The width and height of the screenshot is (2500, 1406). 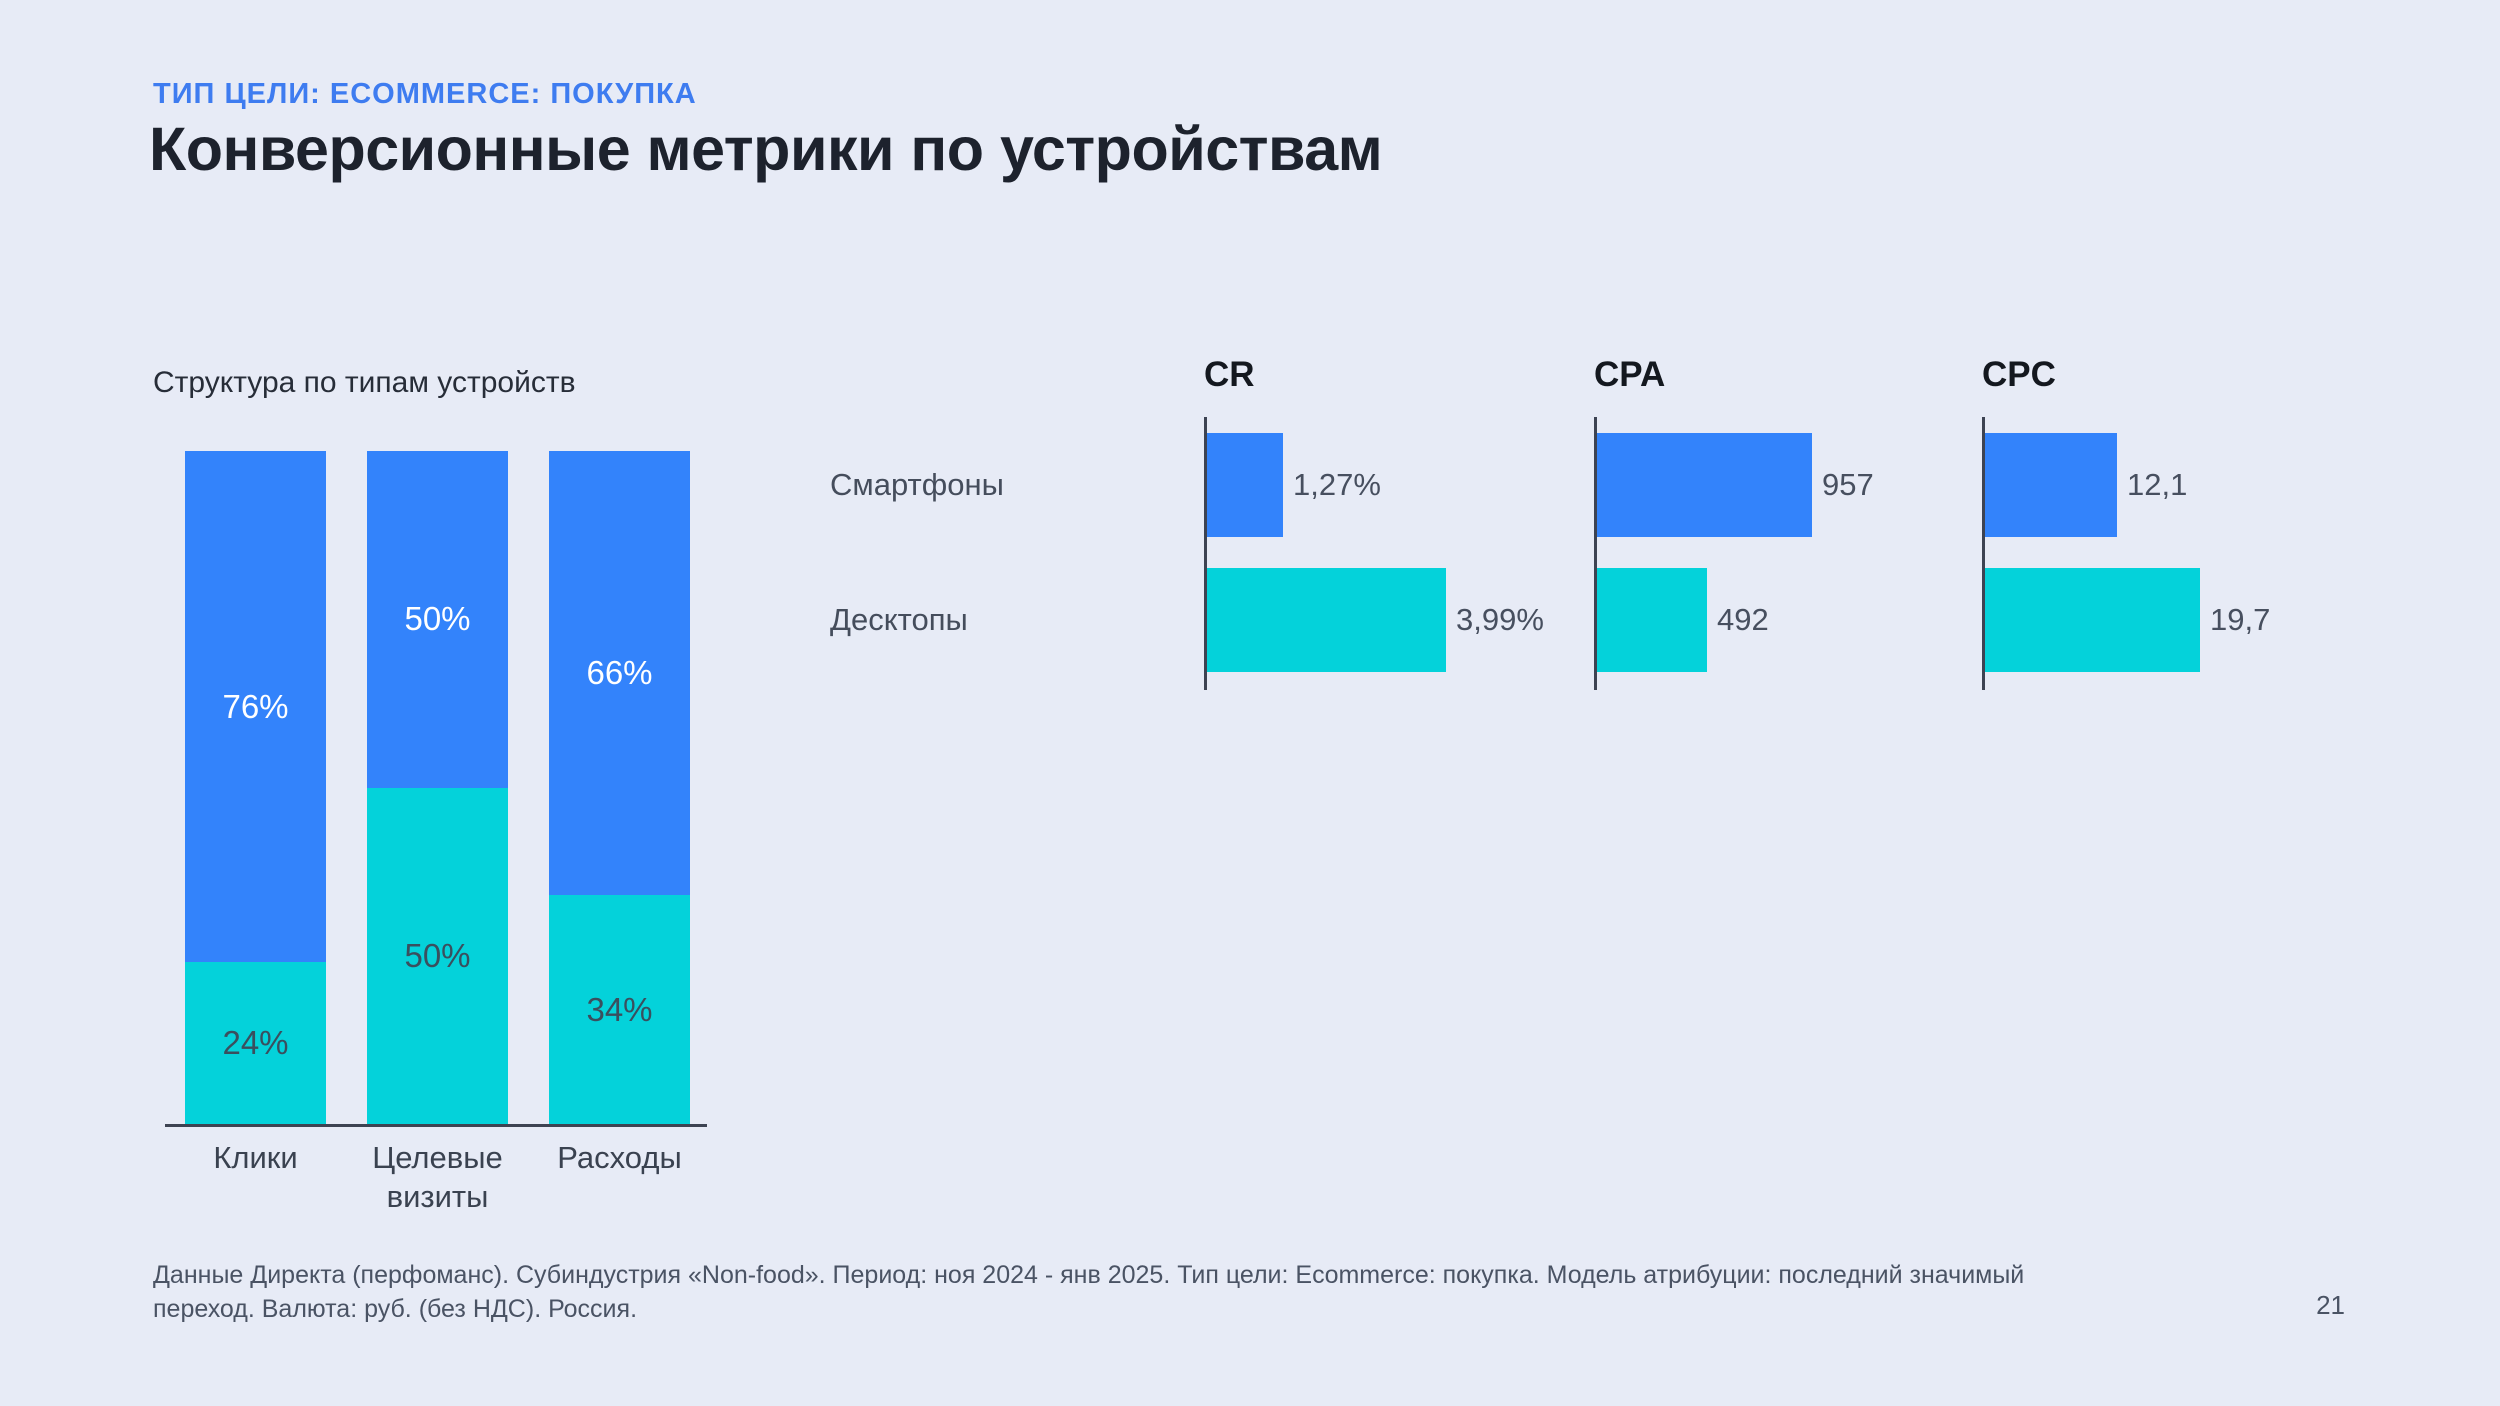 I want to click on segment-value-label: 34%, so click(x=619, y=1009).